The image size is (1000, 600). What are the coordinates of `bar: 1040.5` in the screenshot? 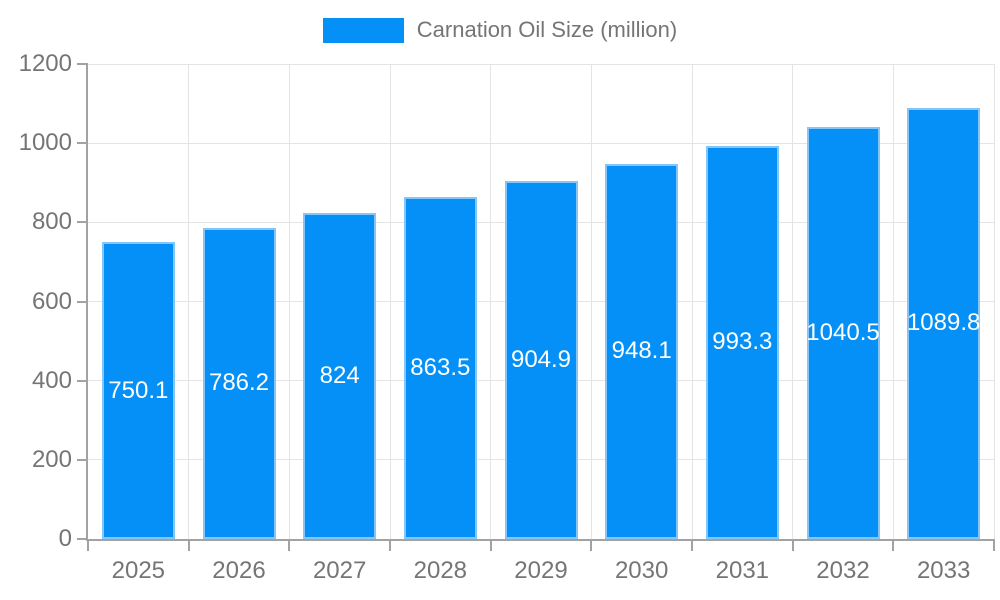 It's located at (843, 333).